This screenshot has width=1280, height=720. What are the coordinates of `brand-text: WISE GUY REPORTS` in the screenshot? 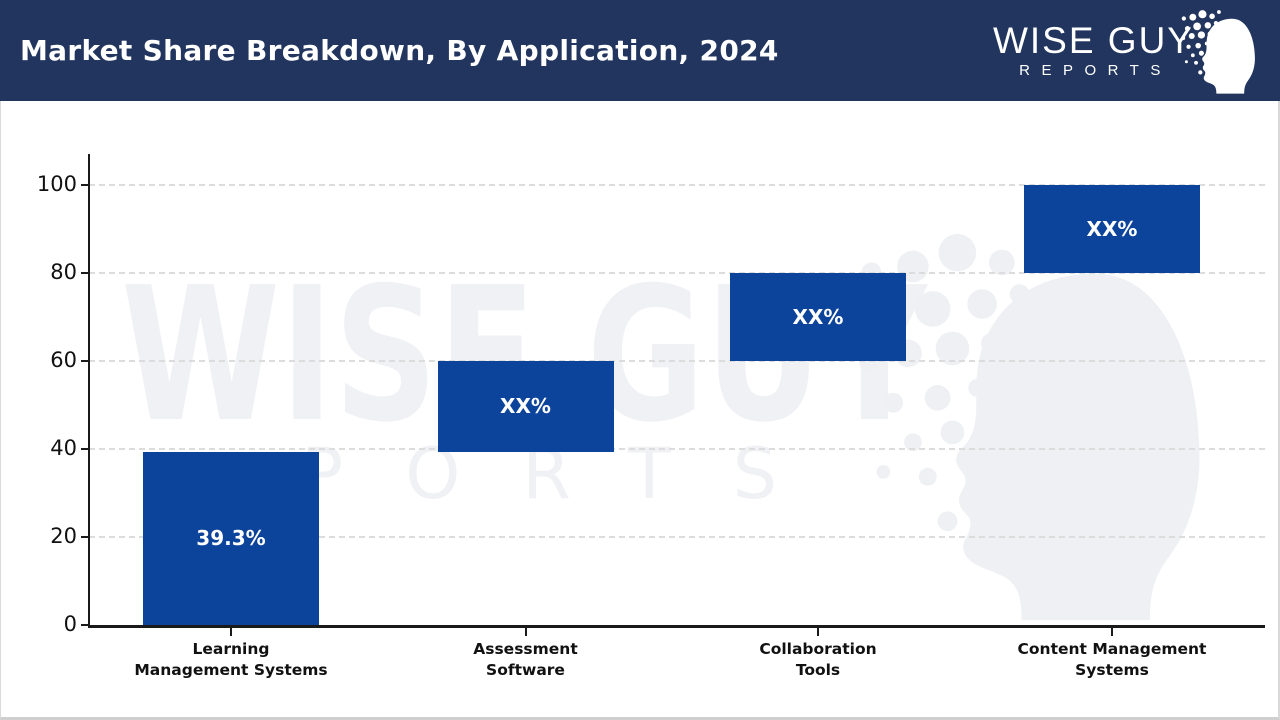 It's located at (1093, 50).